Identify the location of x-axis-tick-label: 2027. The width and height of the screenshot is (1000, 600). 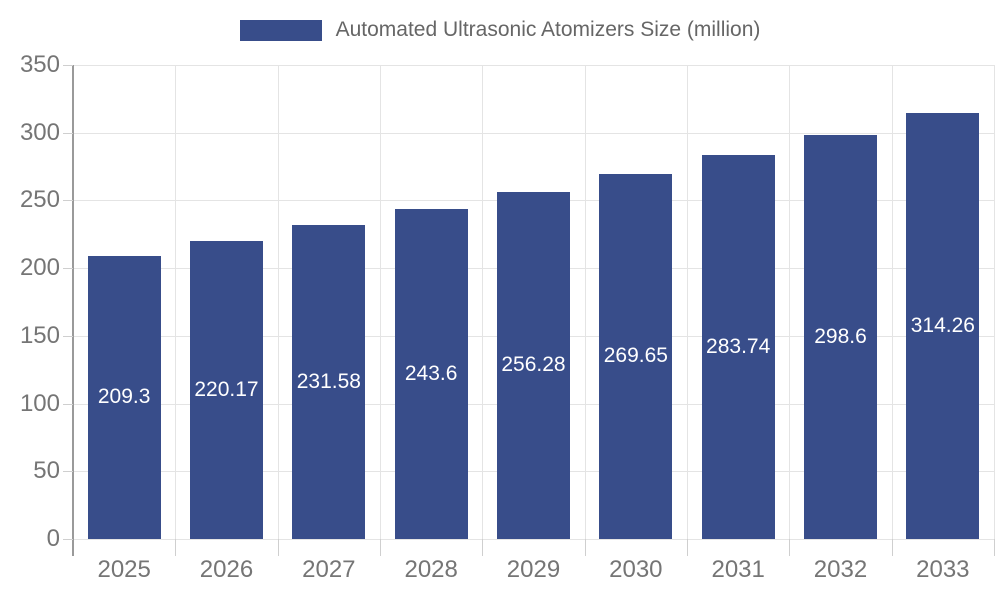
(329, 569).